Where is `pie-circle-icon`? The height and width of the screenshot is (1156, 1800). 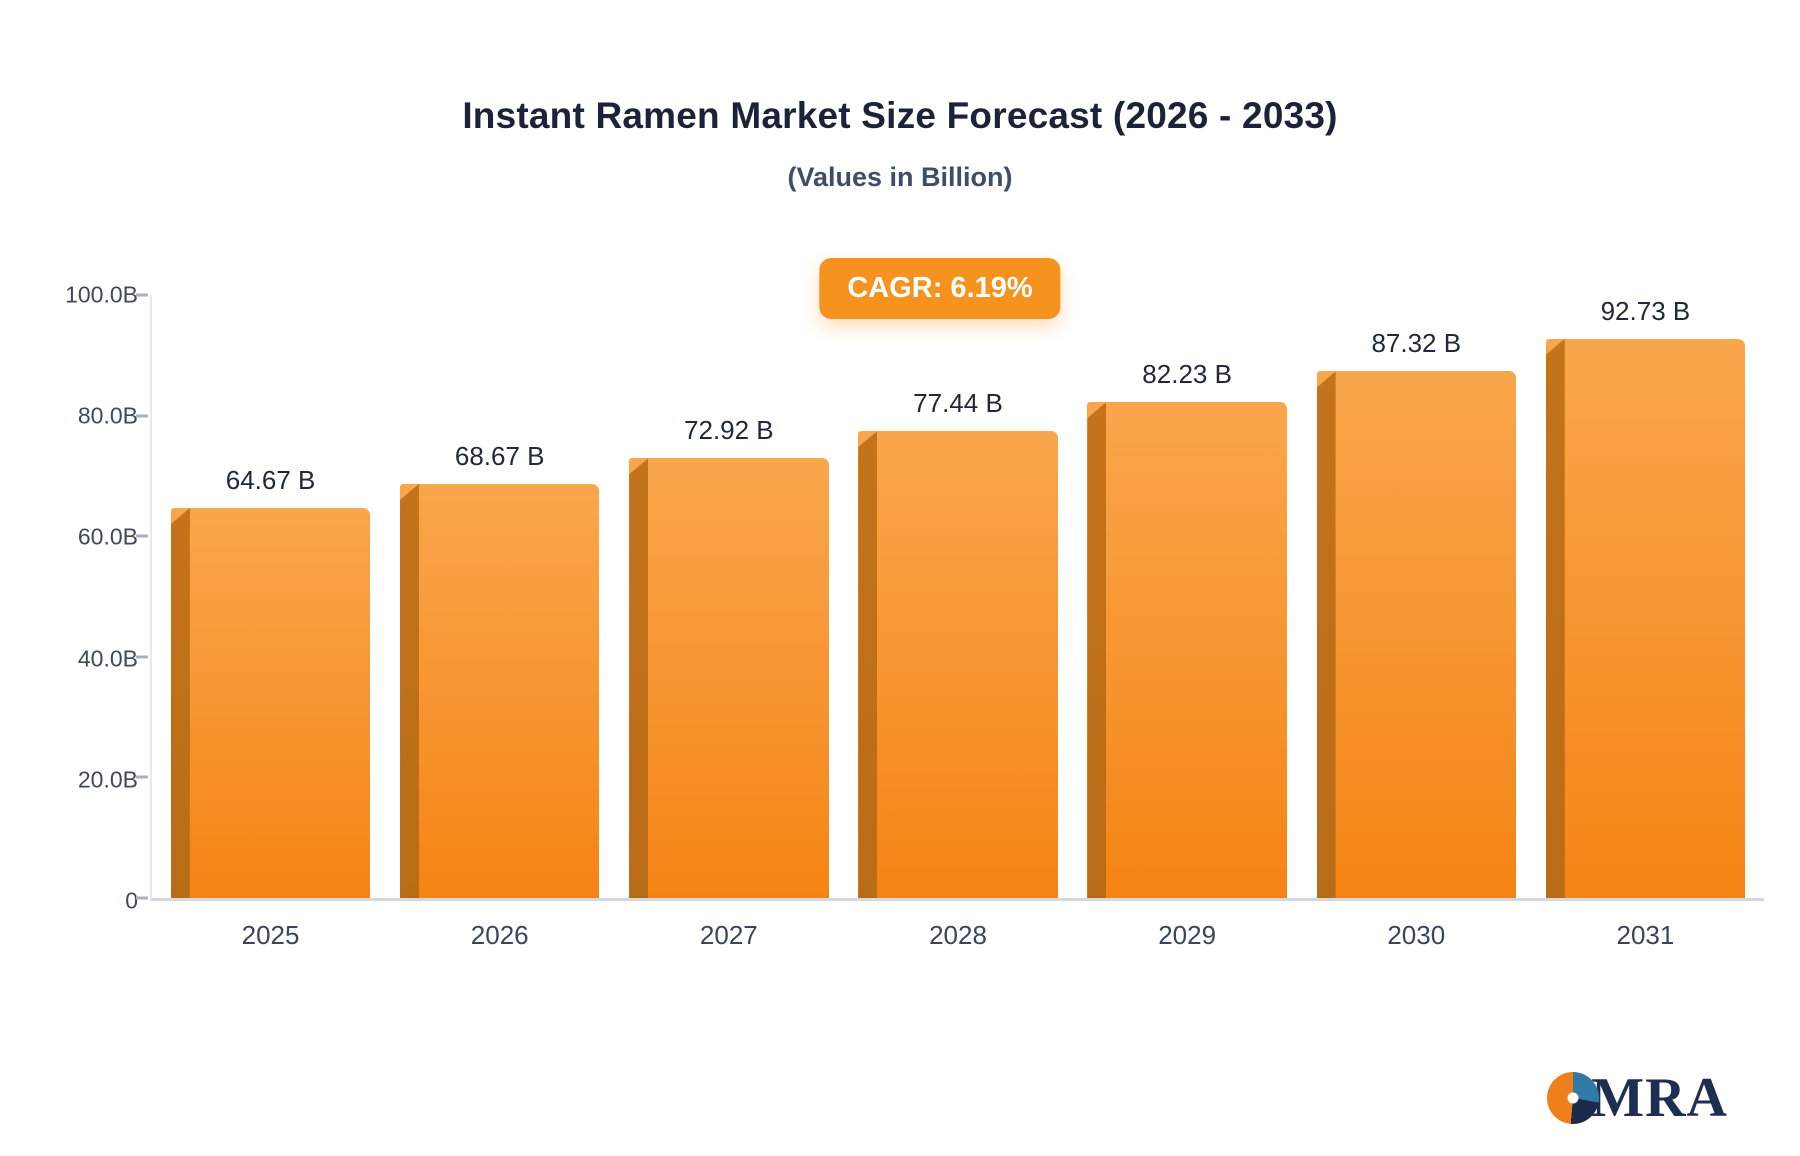 pie-circle-icon is located at coordinates (1573, 1098).